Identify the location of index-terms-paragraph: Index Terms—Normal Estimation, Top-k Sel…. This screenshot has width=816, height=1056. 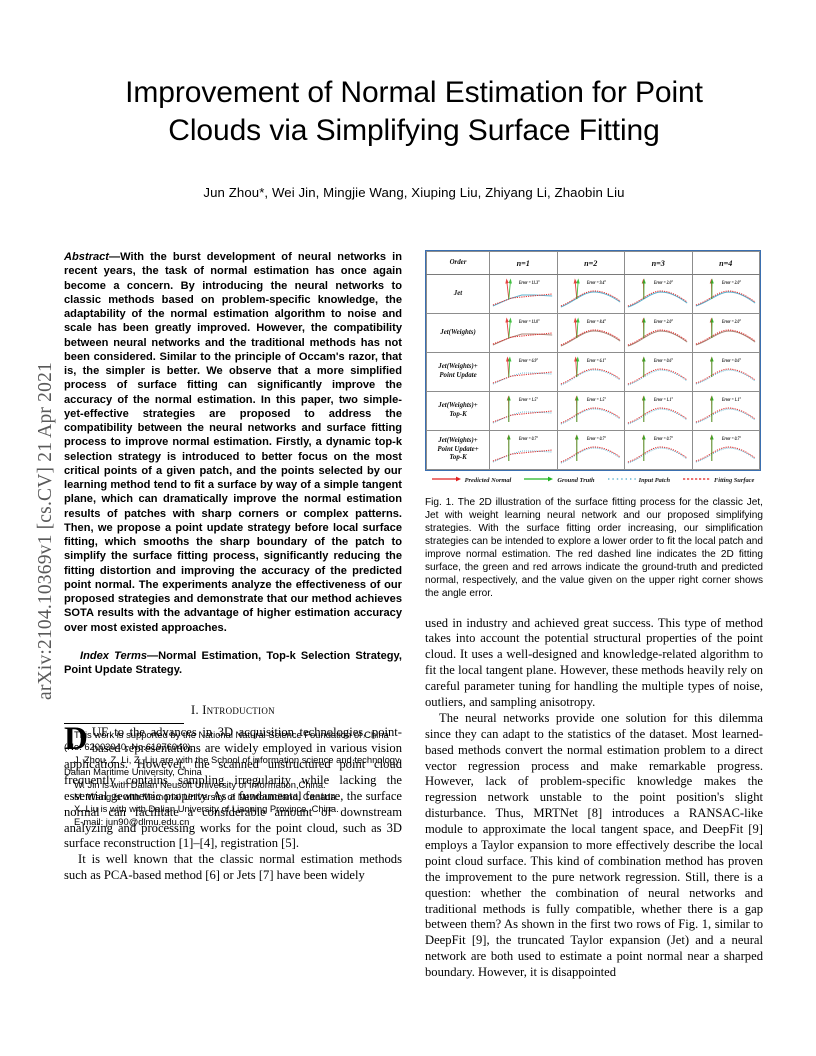
(233, 663).